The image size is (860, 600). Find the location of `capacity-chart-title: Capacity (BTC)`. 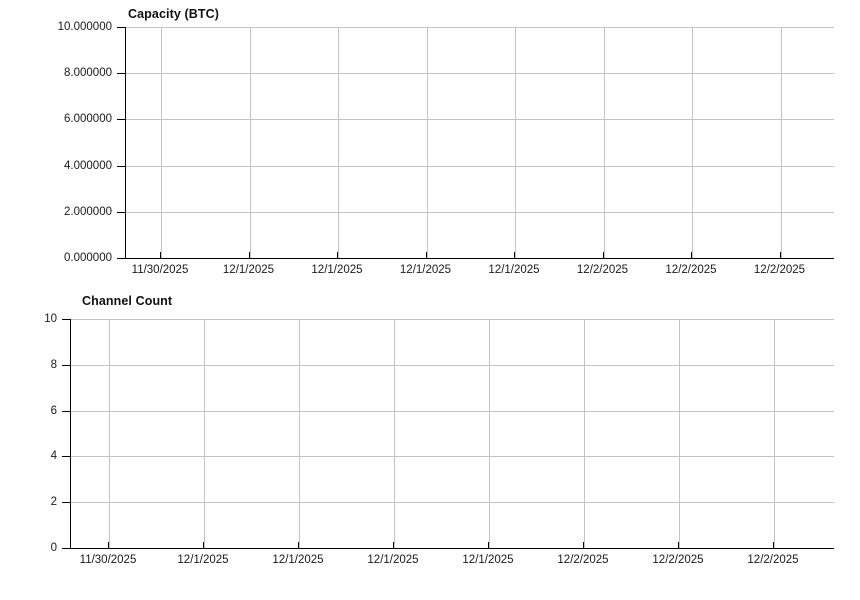

capacity-chart-title: Capacity (BTC) is located at coordinates (173, 14).